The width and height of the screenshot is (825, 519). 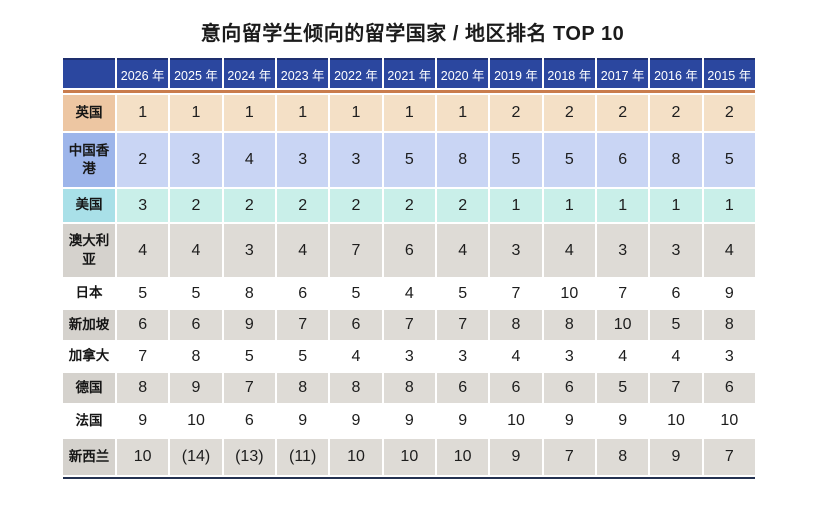 What do you see at coordinates (356, 73) in the screenshot?
I see `year-header-cell: 2022 年` at bounding box center [356, 73].